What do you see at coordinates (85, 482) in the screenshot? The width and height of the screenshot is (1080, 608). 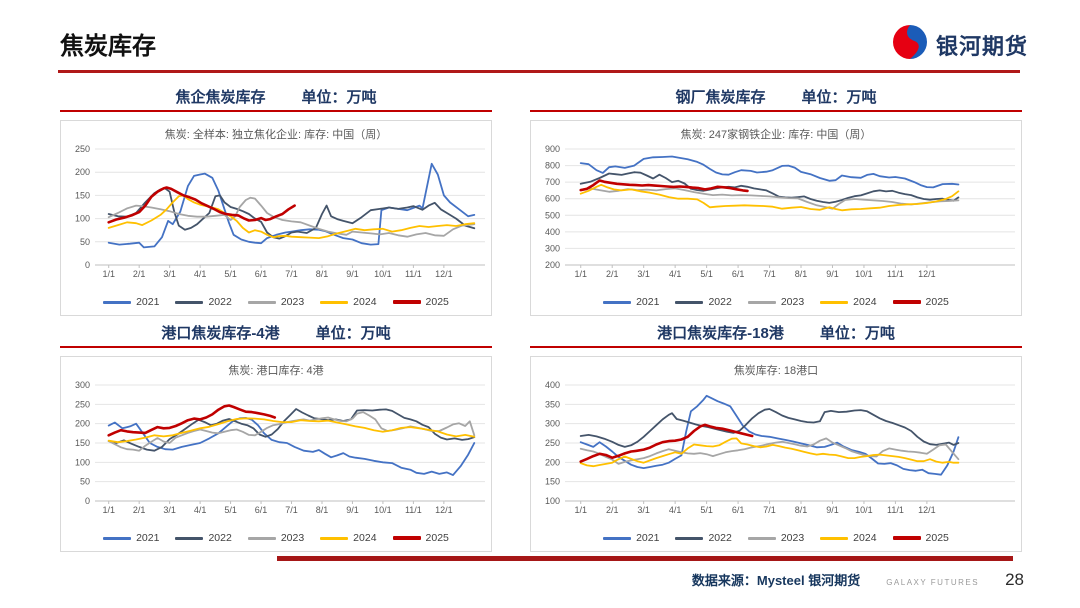 I see `svg-text: 50` at bounding box center [85, 482].